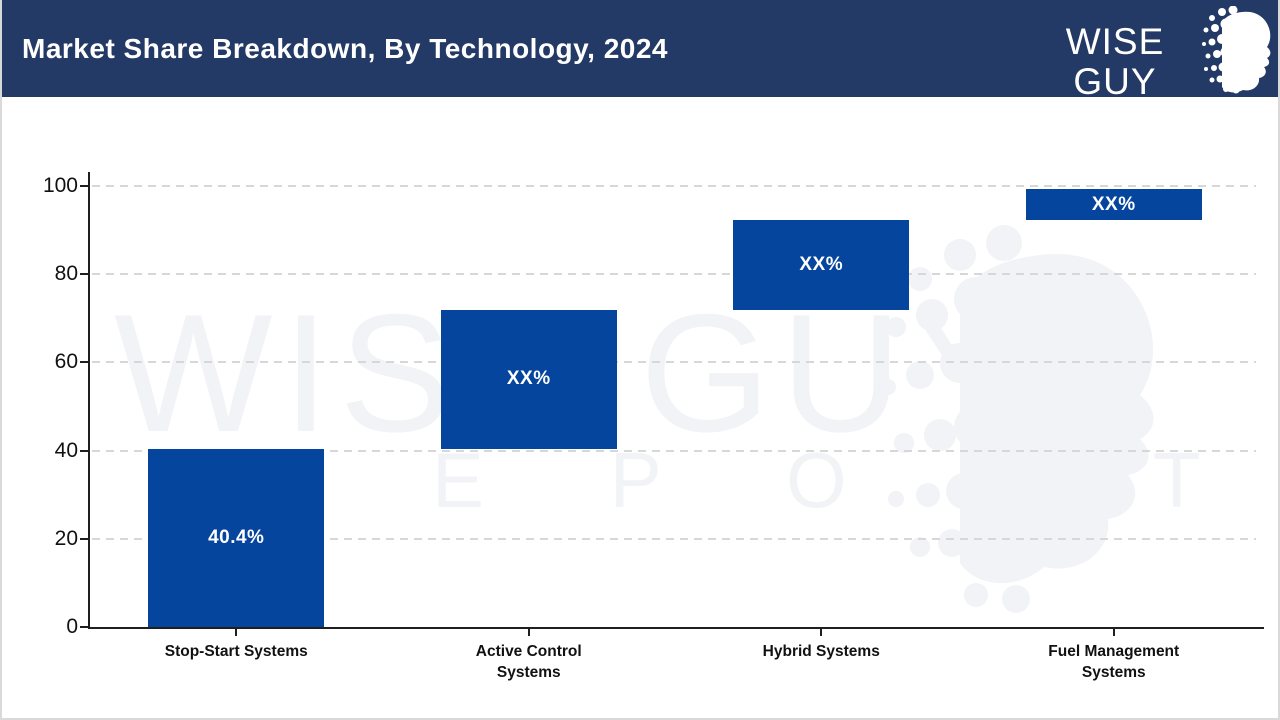  I want to click on y-axis-tick-label: 0, so click(72, 626).